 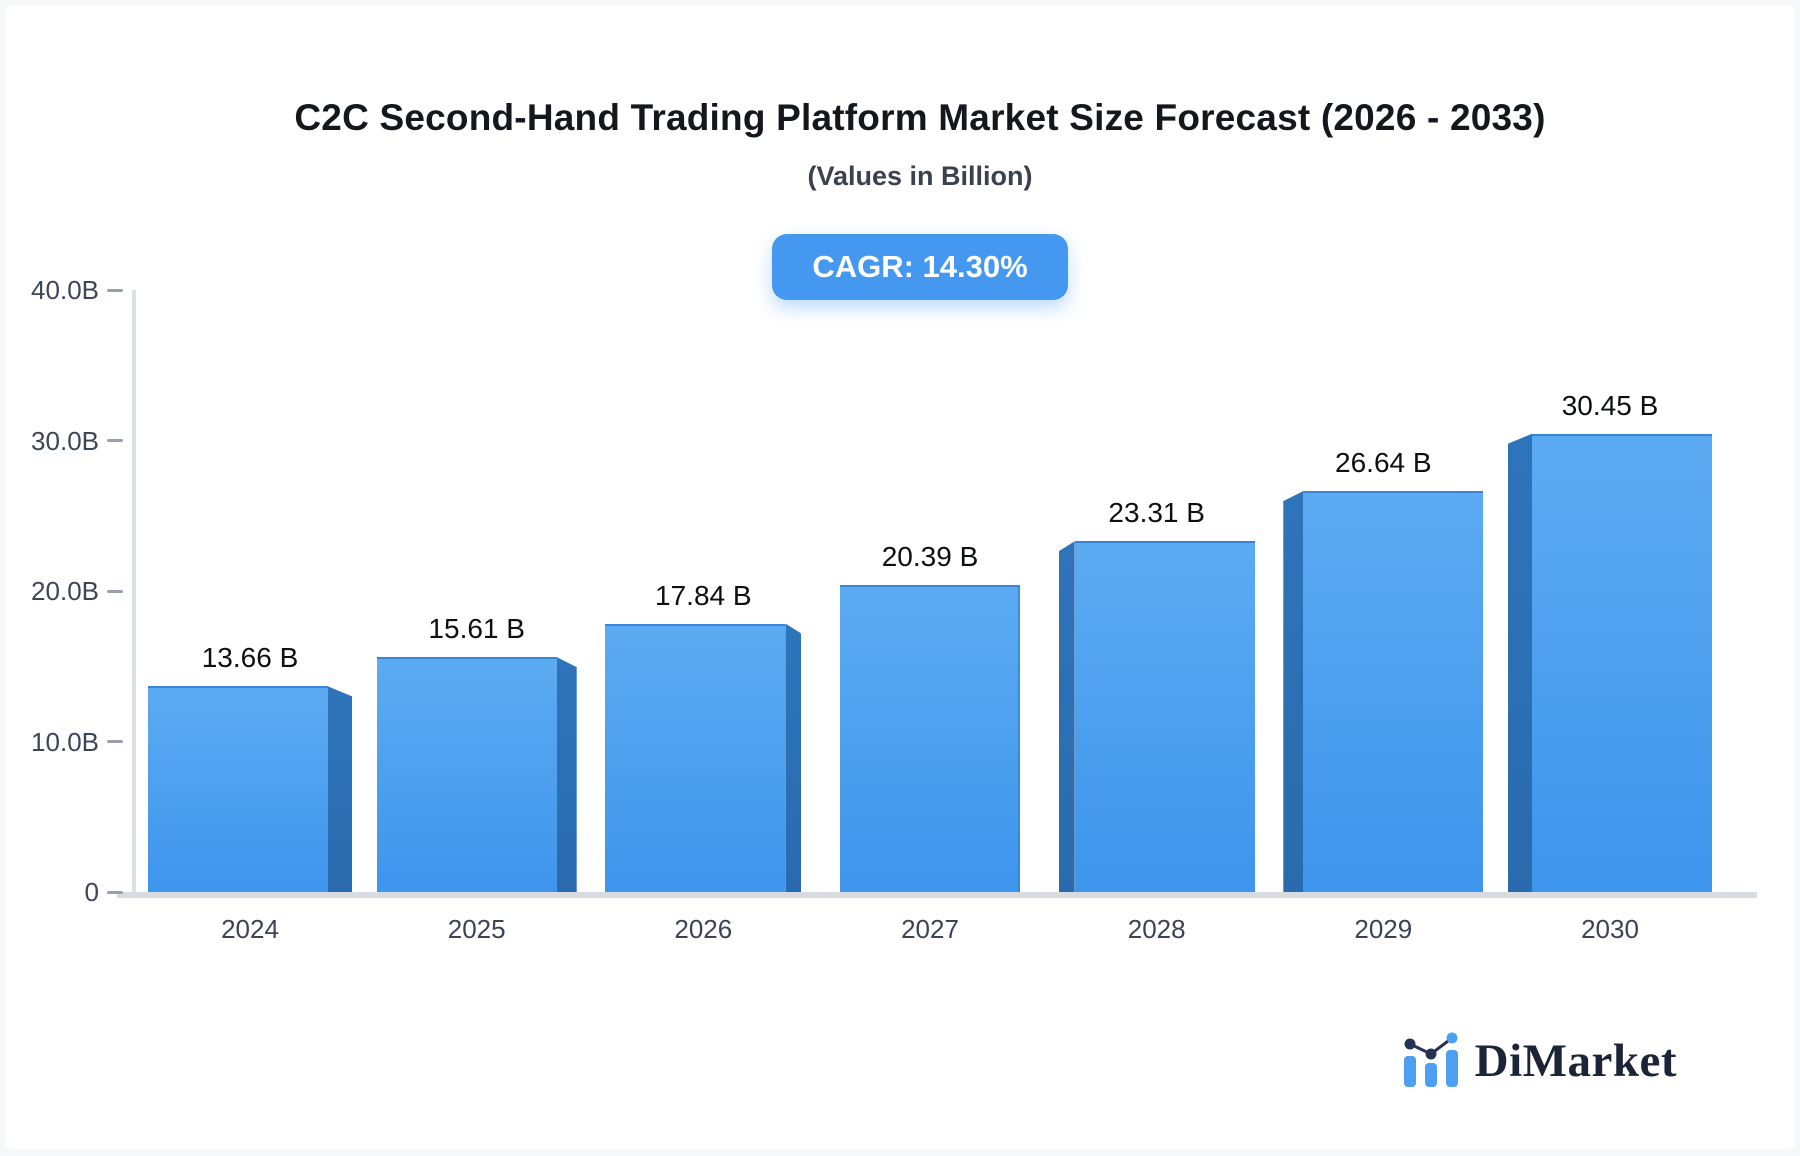 What do you see at coordinates (1383, 463) in the screenshot?
I see `bar-value-label: 26.64 B` at bounding box center [1383, 463].